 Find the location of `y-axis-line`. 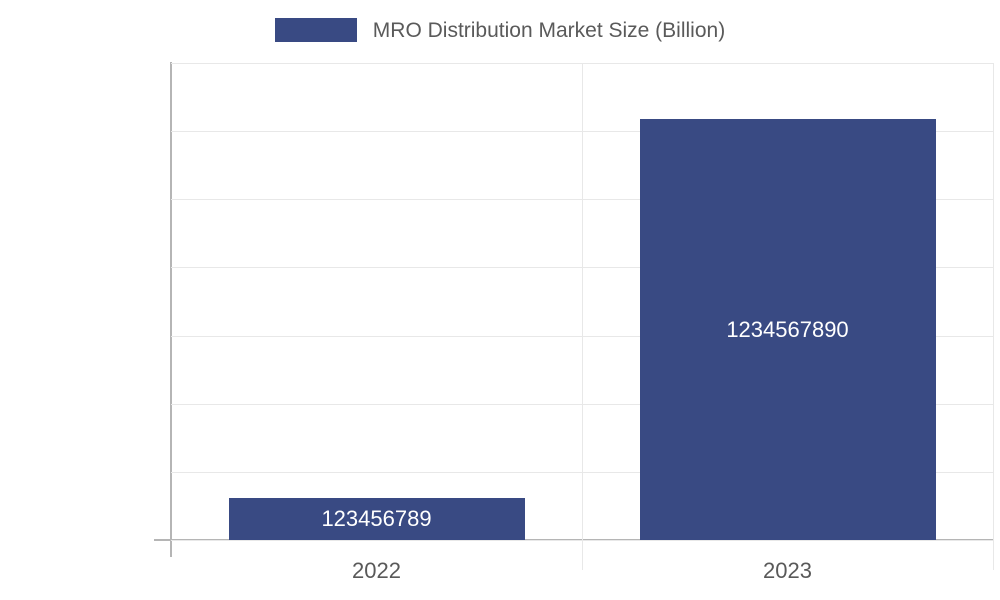

y-axis-line is located at coordinates (171, 309).